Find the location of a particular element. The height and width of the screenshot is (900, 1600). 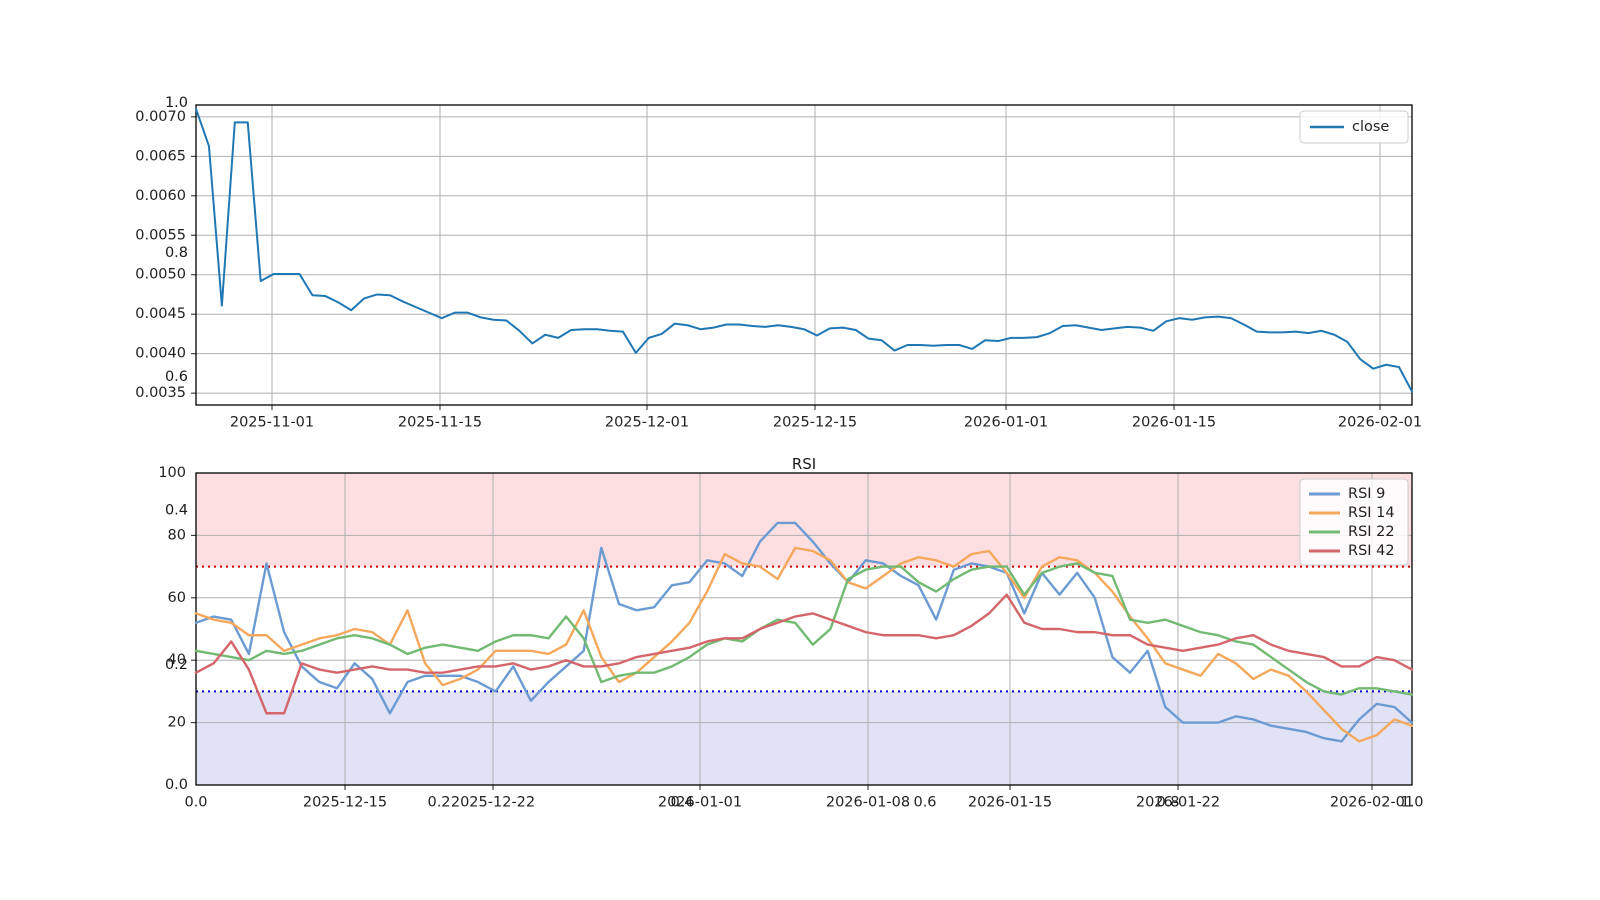

price-xtick-label: 2025-12-15 is located at coordinates (815, 423).